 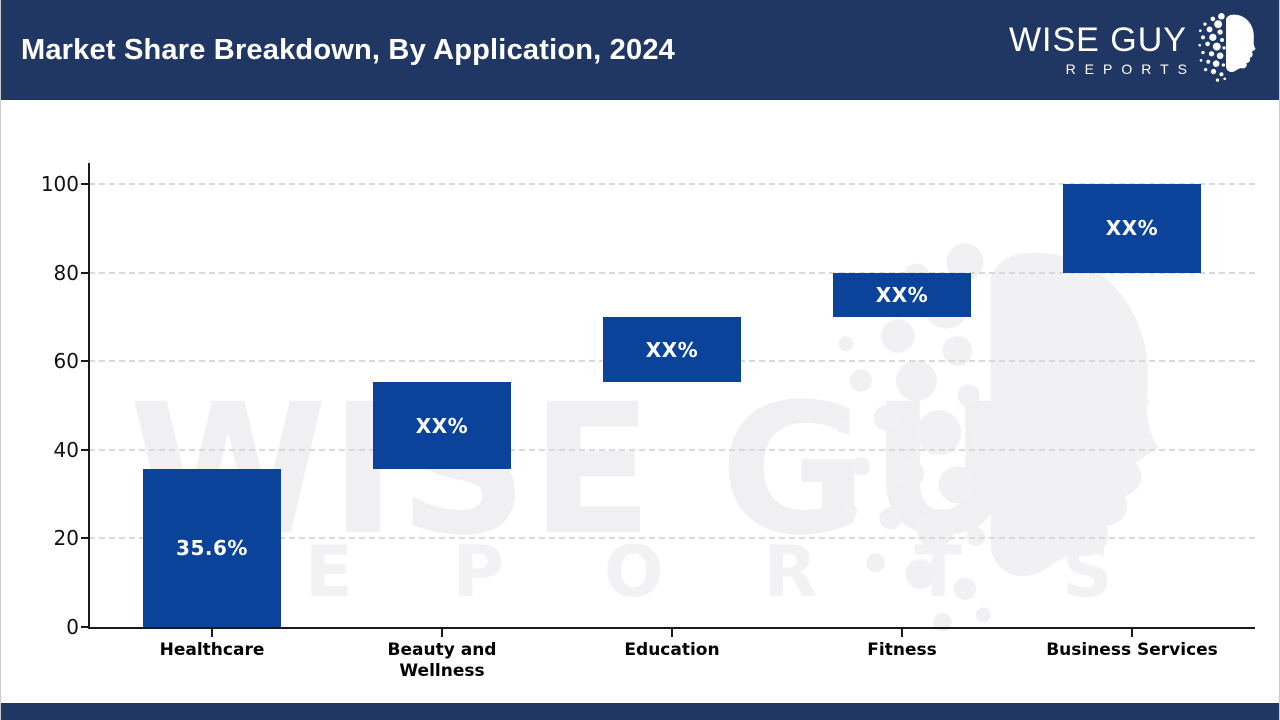 What do you see at coordinates (66, 538) in the screenshot?
I see `y-tick-label-20: 20` at bounding box center [66, 538].